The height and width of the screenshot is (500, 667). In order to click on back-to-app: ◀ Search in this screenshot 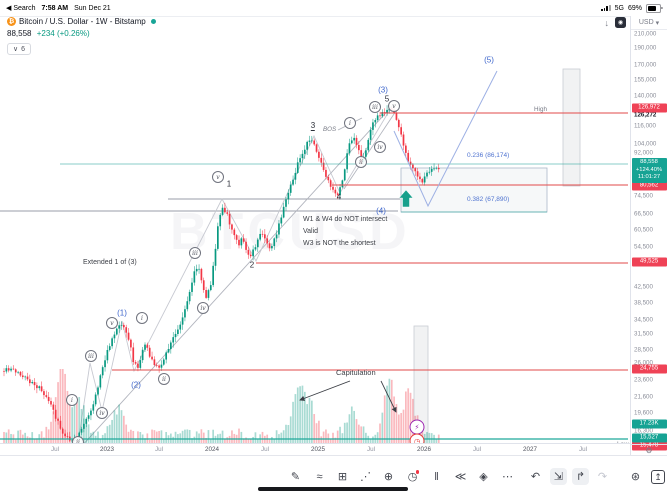, I will do `click(21, 8)`.